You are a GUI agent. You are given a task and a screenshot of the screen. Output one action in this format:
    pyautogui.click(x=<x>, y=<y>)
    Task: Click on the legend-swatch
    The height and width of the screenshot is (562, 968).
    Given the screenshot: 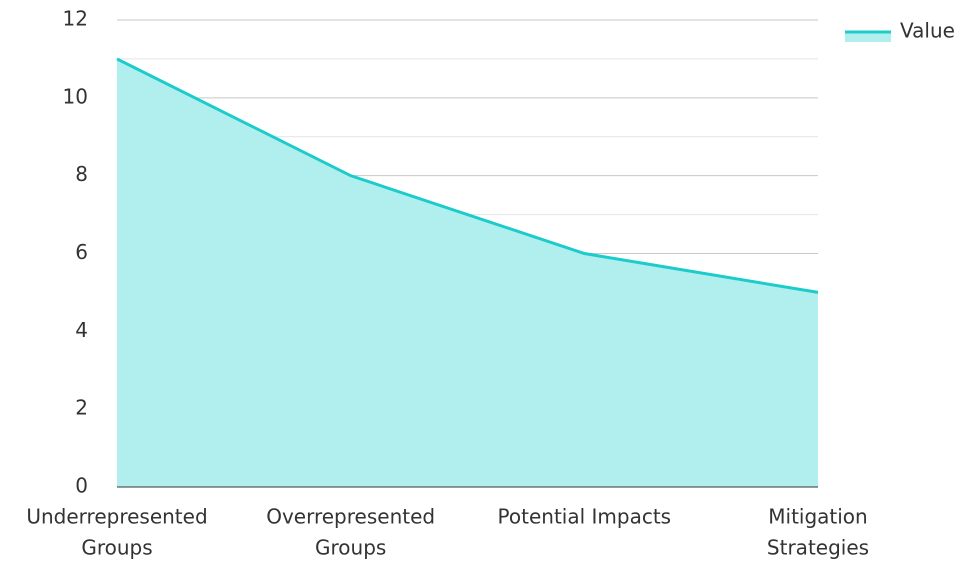 What is the action you would take?
    pyautogui.click(x=868, y=37)
    